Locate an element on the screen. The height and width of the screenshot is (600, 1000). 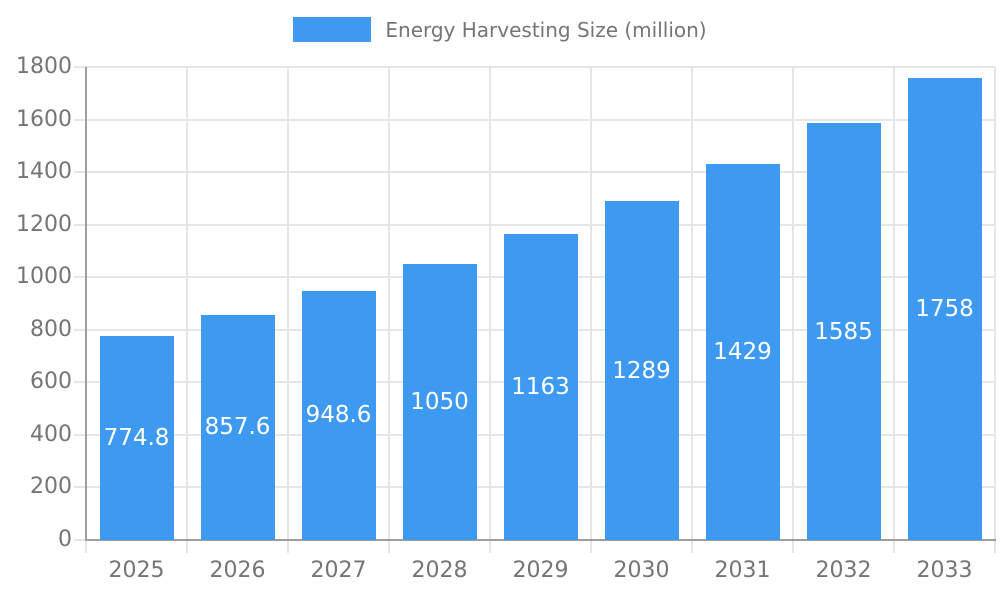
y-tick-label: 1400 is located at coordinates (44, 172).